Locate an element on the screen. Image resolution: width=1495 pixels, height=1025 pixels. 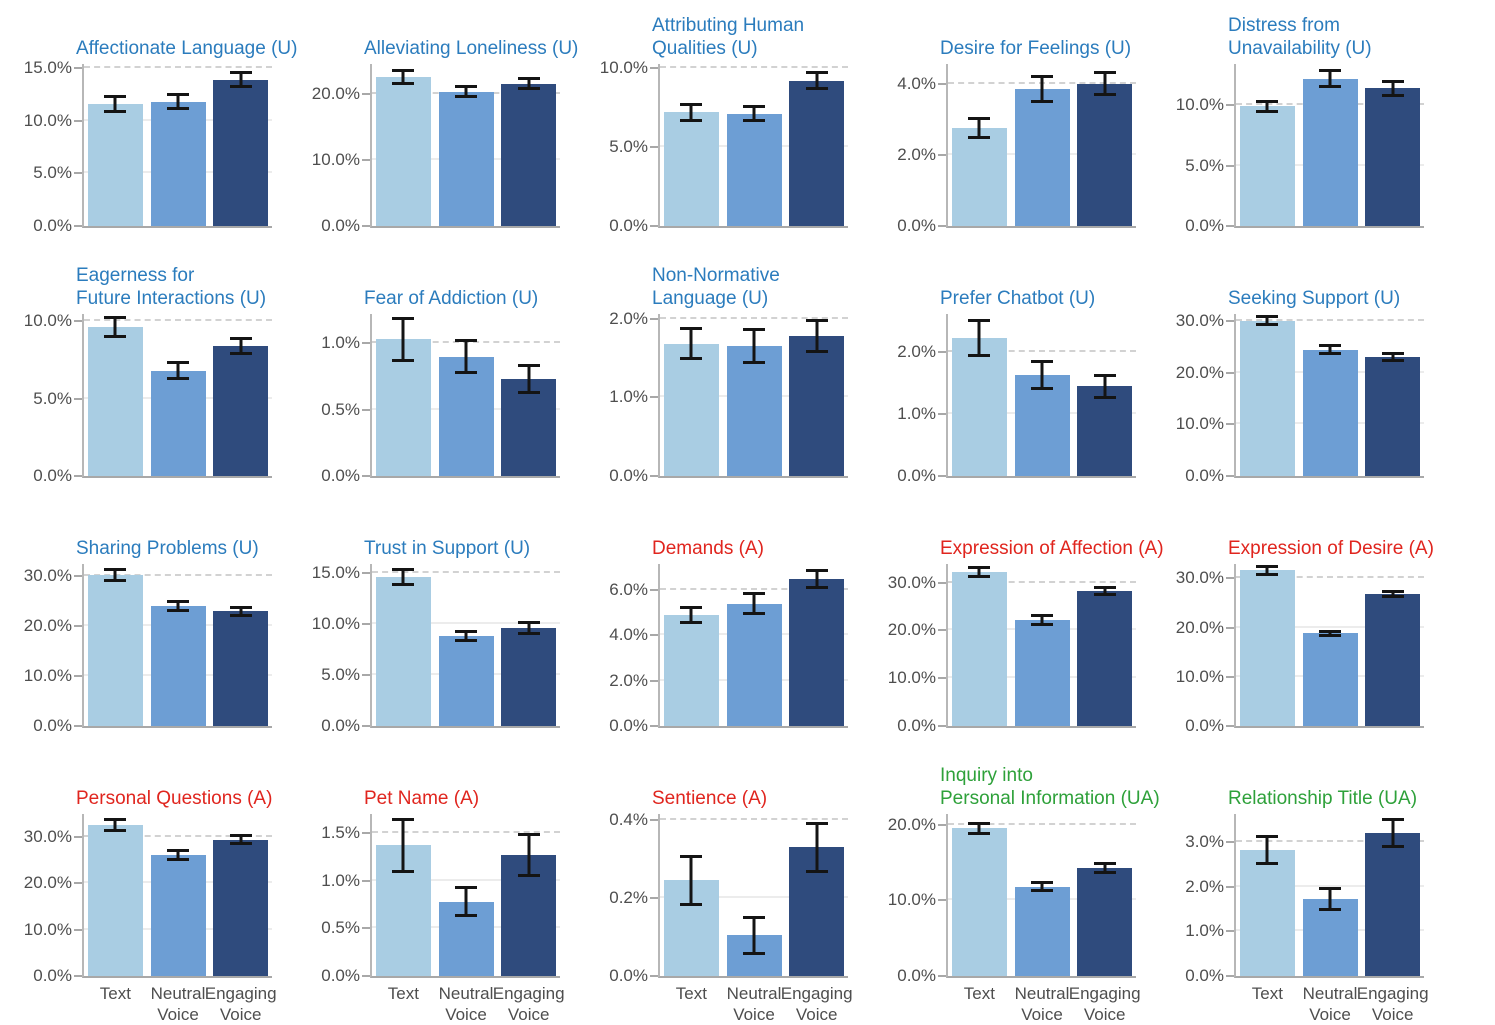
chart-title: Eagerness for Future Interactions (U) is located at coordinates (171, 280).